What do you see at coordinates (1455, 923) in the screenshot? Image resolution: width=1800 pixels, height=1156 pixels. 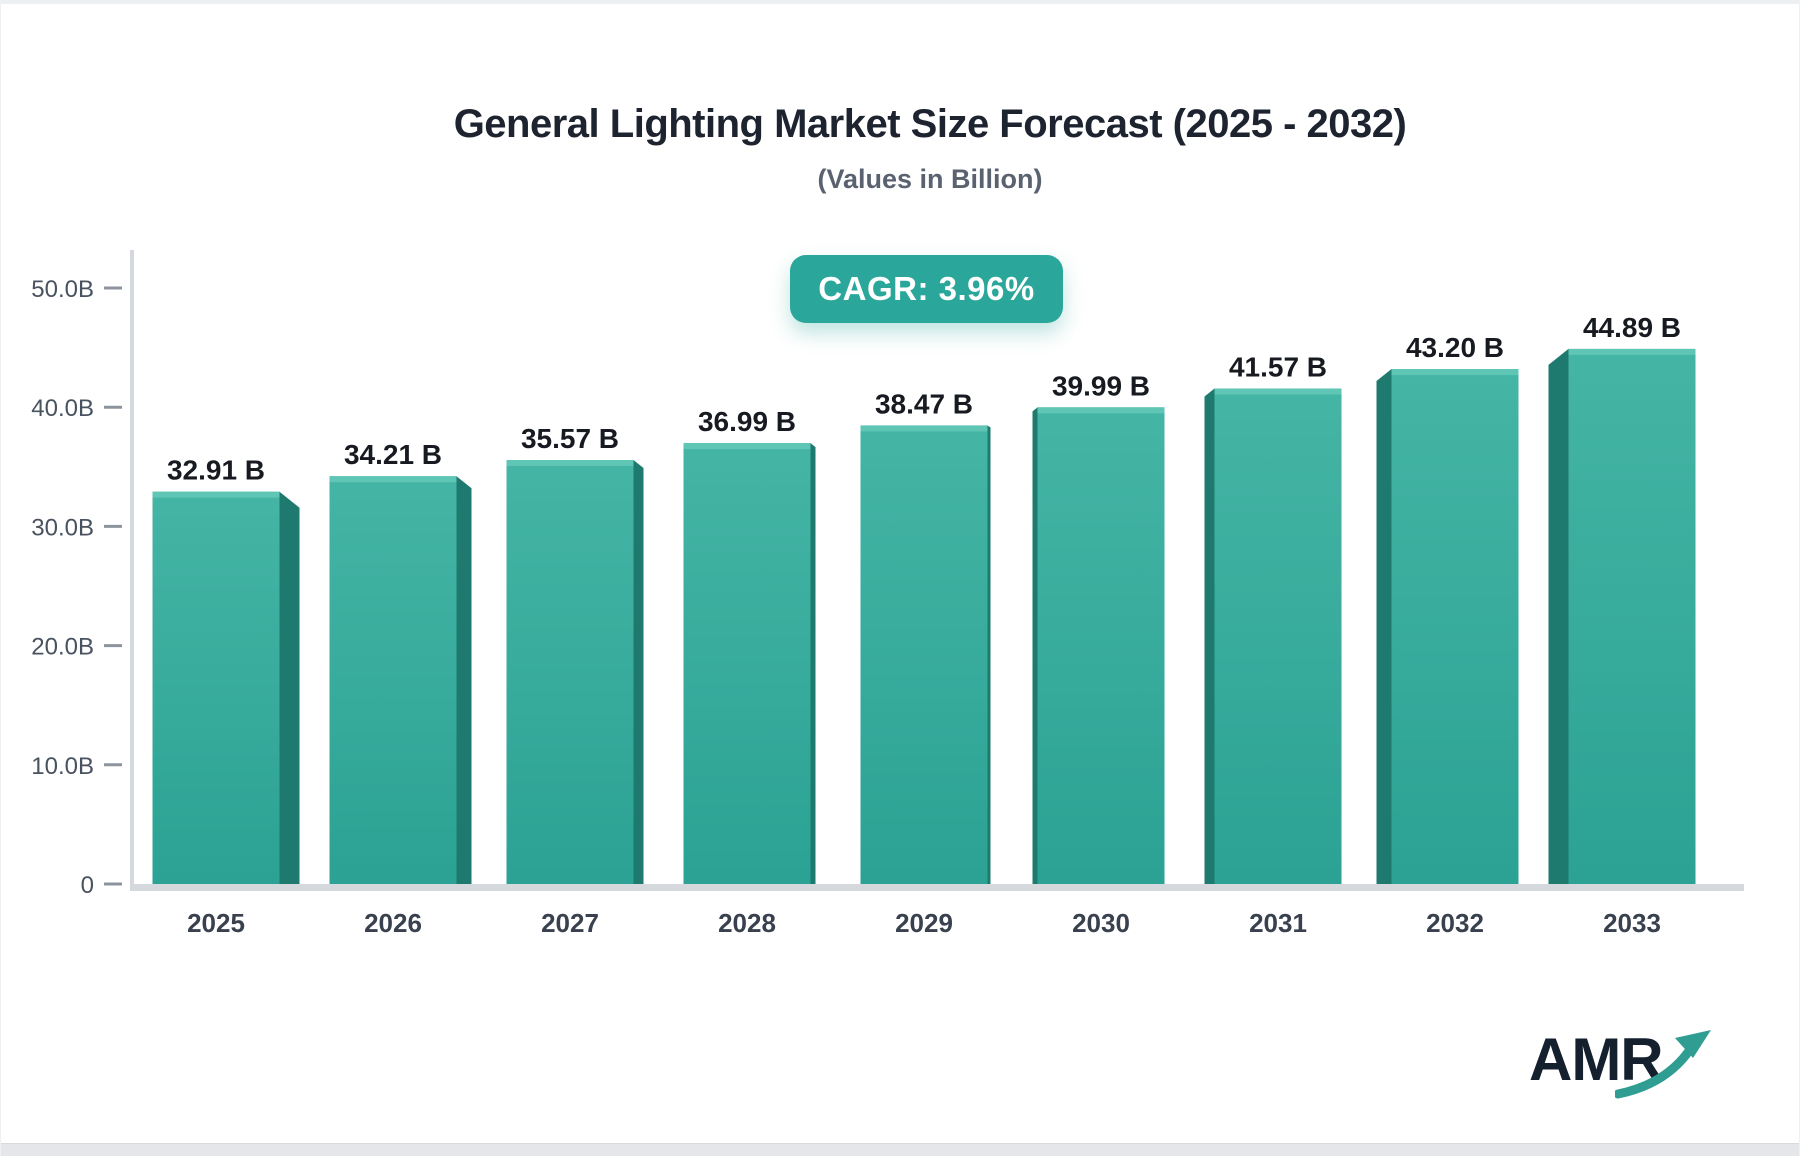 I see `x-axis-tick-label: 2032` at bounding box center [1455, 923].